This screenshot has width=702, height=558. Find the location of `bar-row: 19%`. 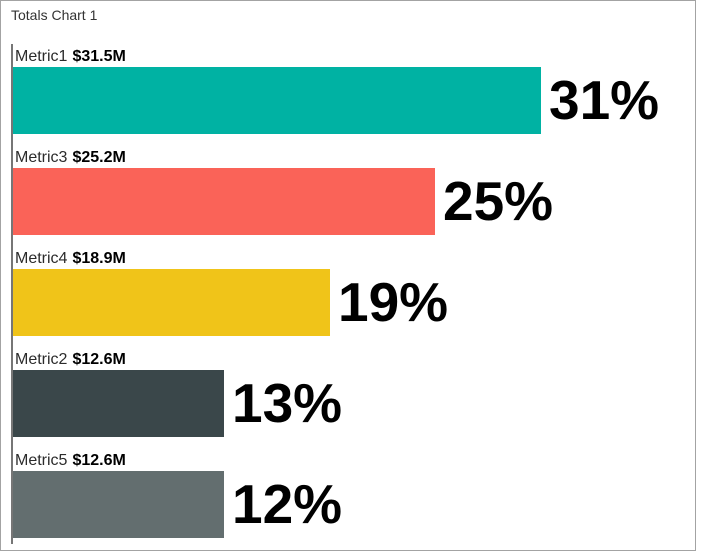

bar-row: 19% is located at coordinates (350, 302).